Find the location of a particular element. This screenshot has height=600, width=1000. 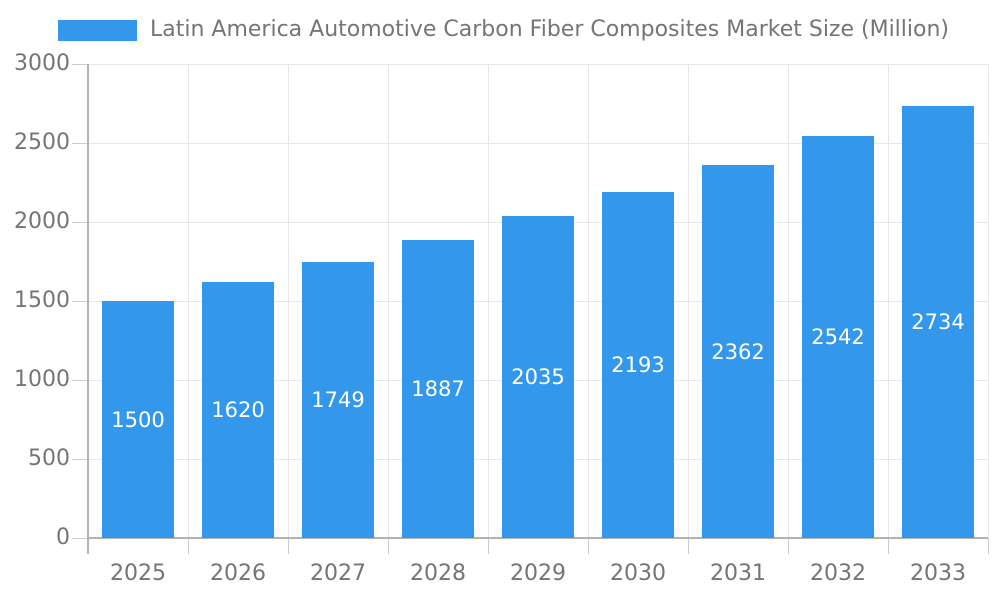

bar-value-label: 2542 is located at coordinates (838, 337).